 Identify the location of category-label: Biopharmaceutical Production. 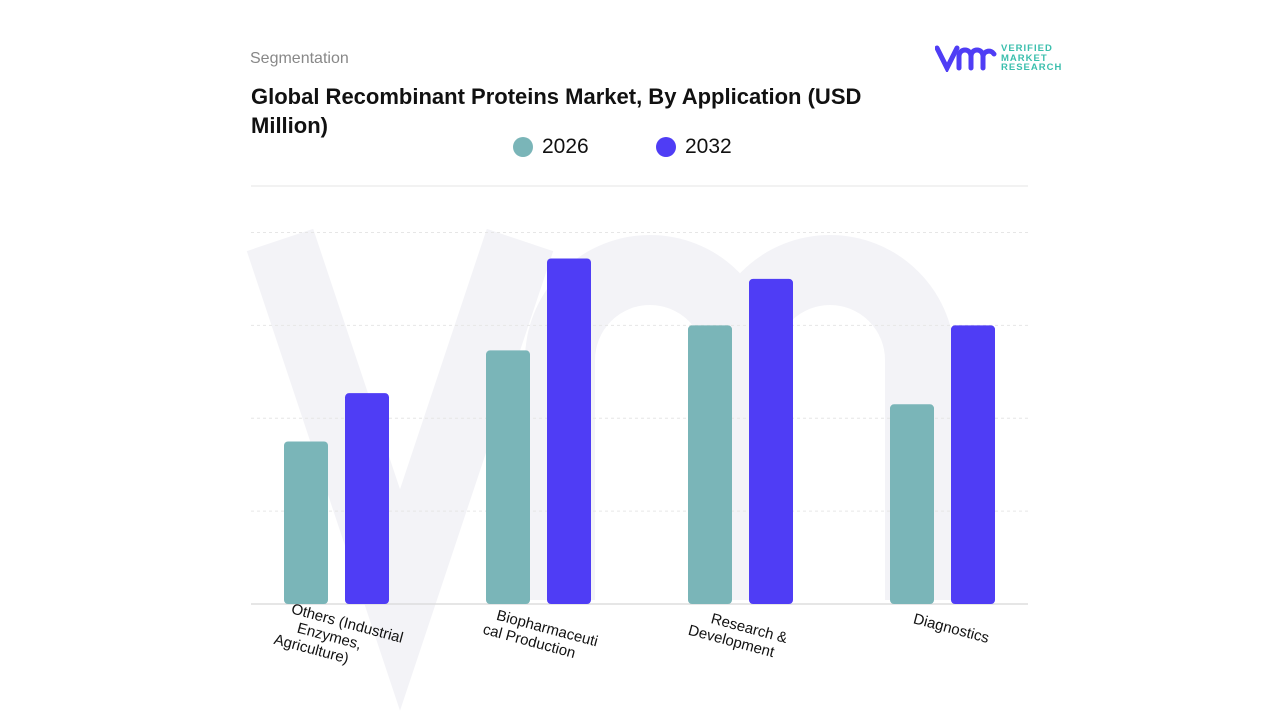
(540, 636).